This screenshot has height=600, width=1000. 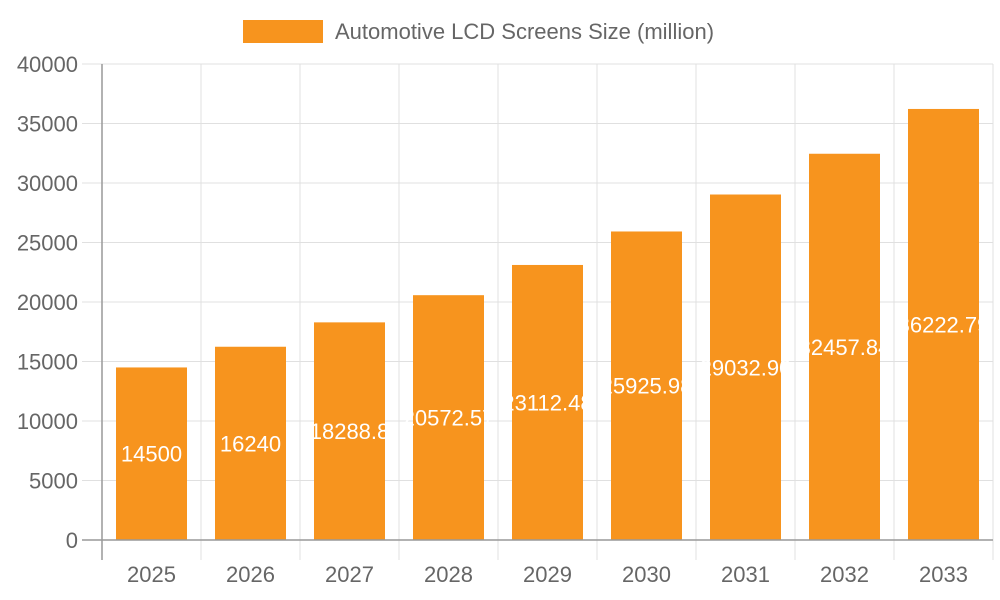 I want to click on data-label: 36222.79, so click(x=944, y=324).